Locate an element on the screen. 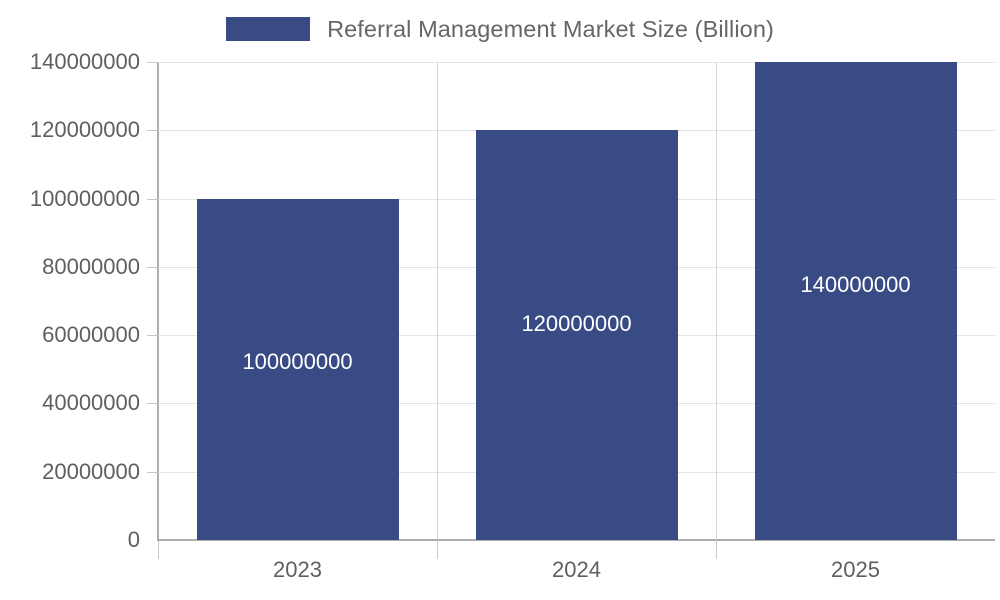 The height and width of the screenshot is (600, 1000). x-axis-baseline is located at coordinates (576, 540).